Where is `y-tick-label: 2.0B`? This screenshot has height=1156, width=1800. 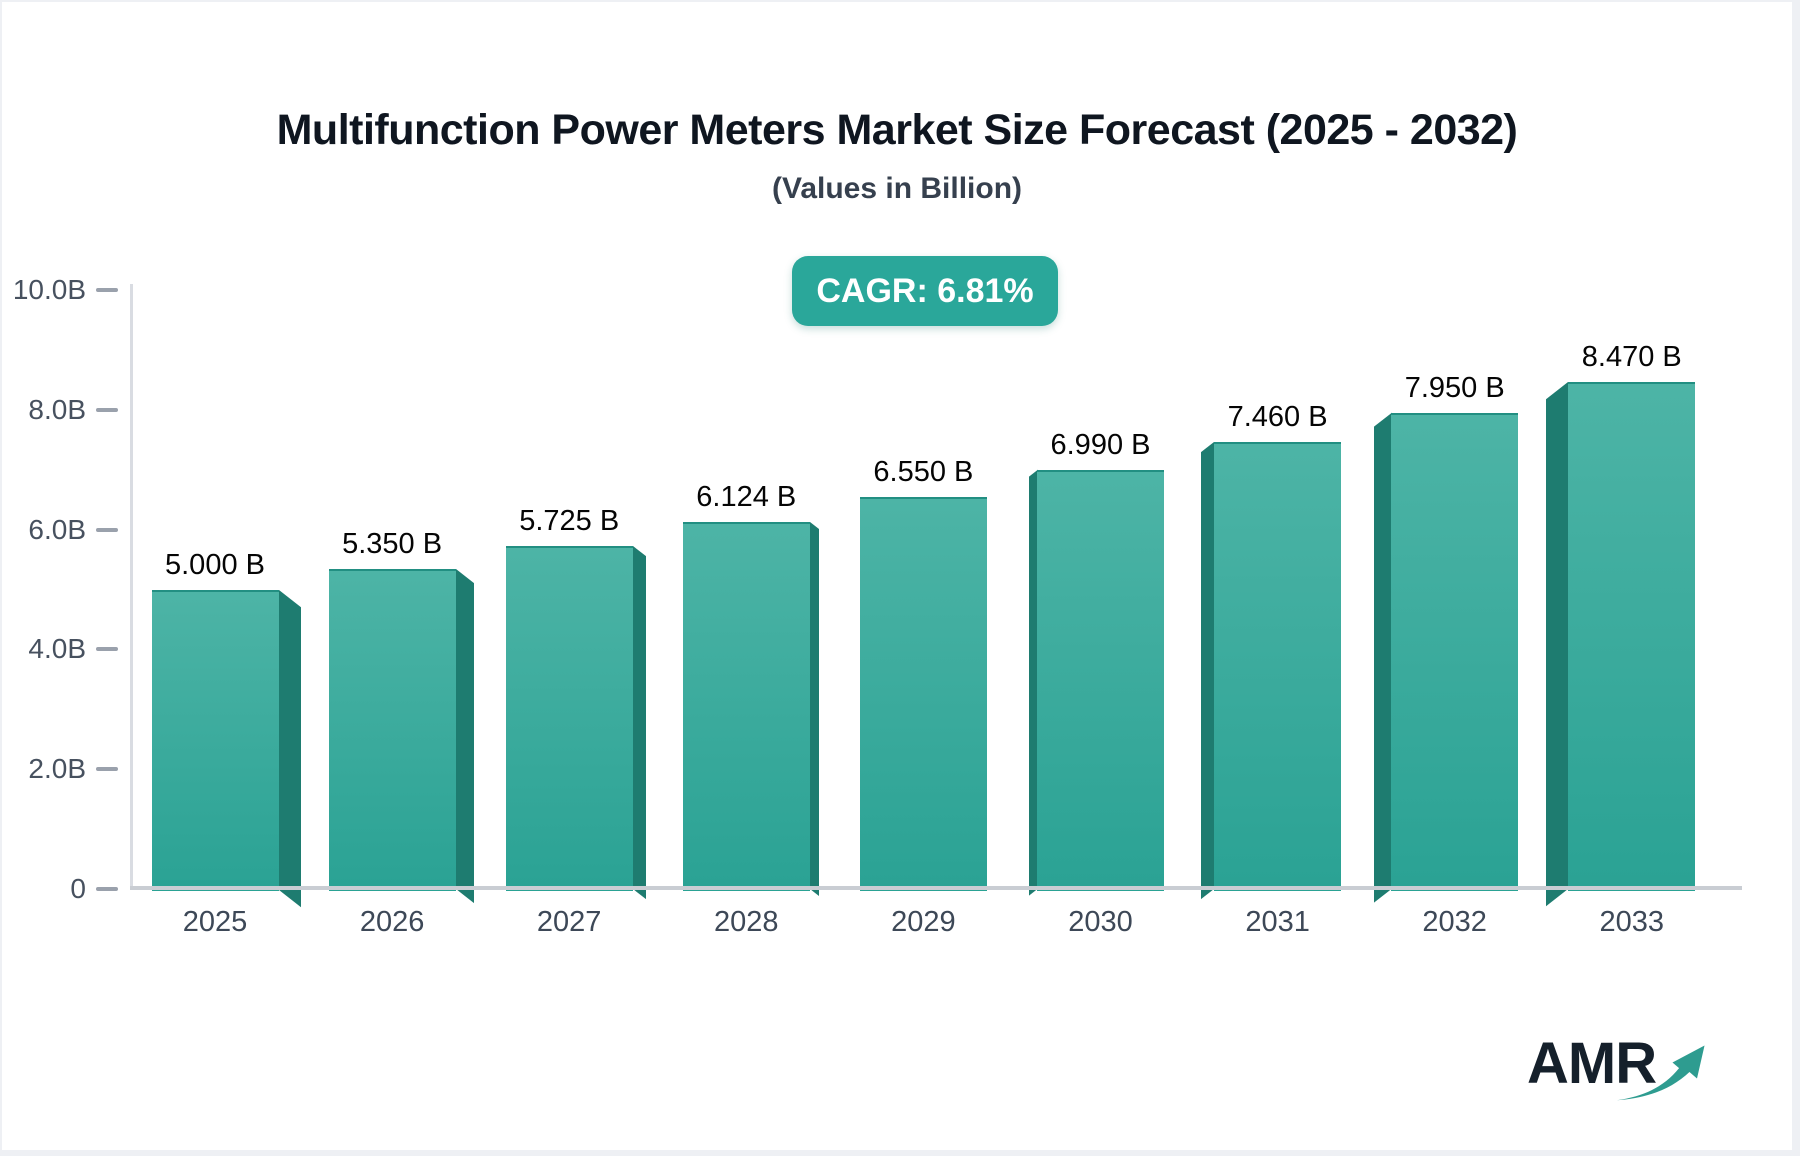
y-tick-label: 2.0B is located at coordinates (57, 769).